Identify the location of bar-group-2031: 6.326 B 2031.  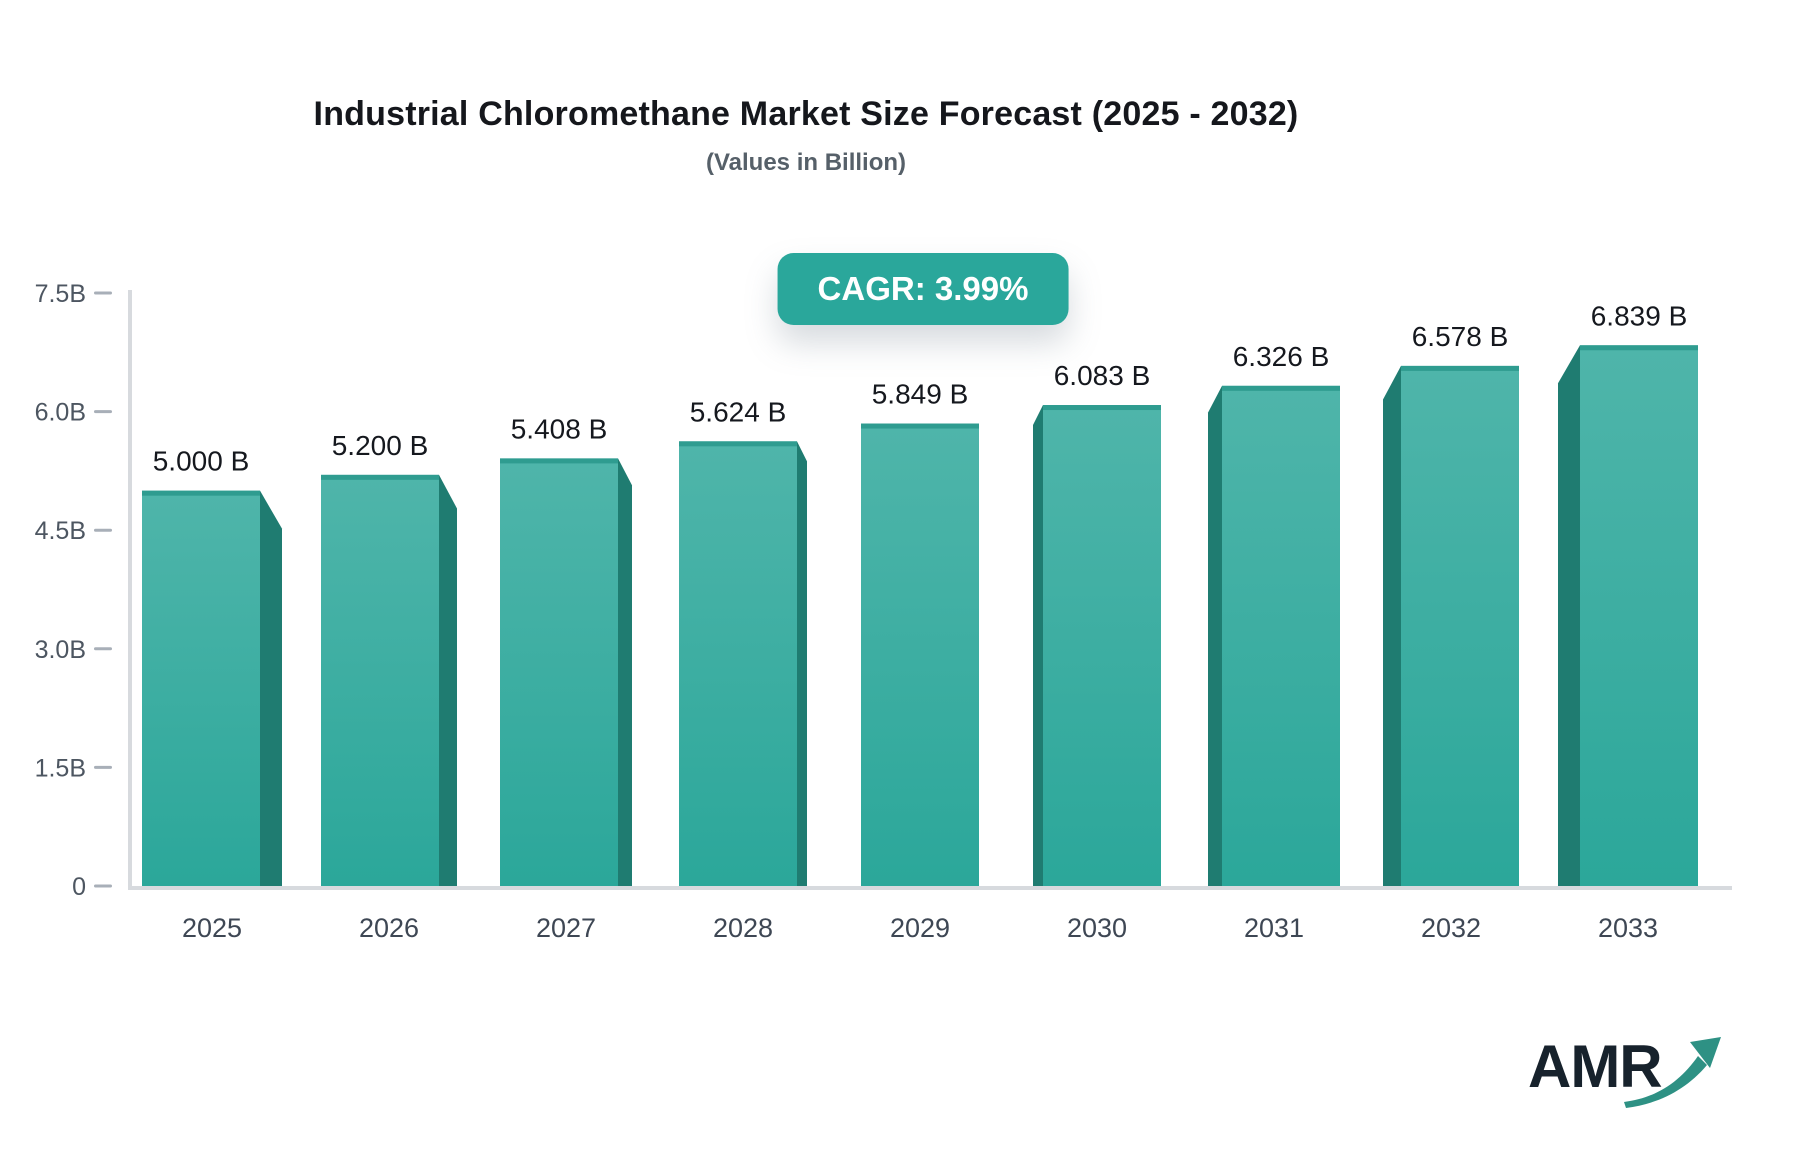
(1274, 642).